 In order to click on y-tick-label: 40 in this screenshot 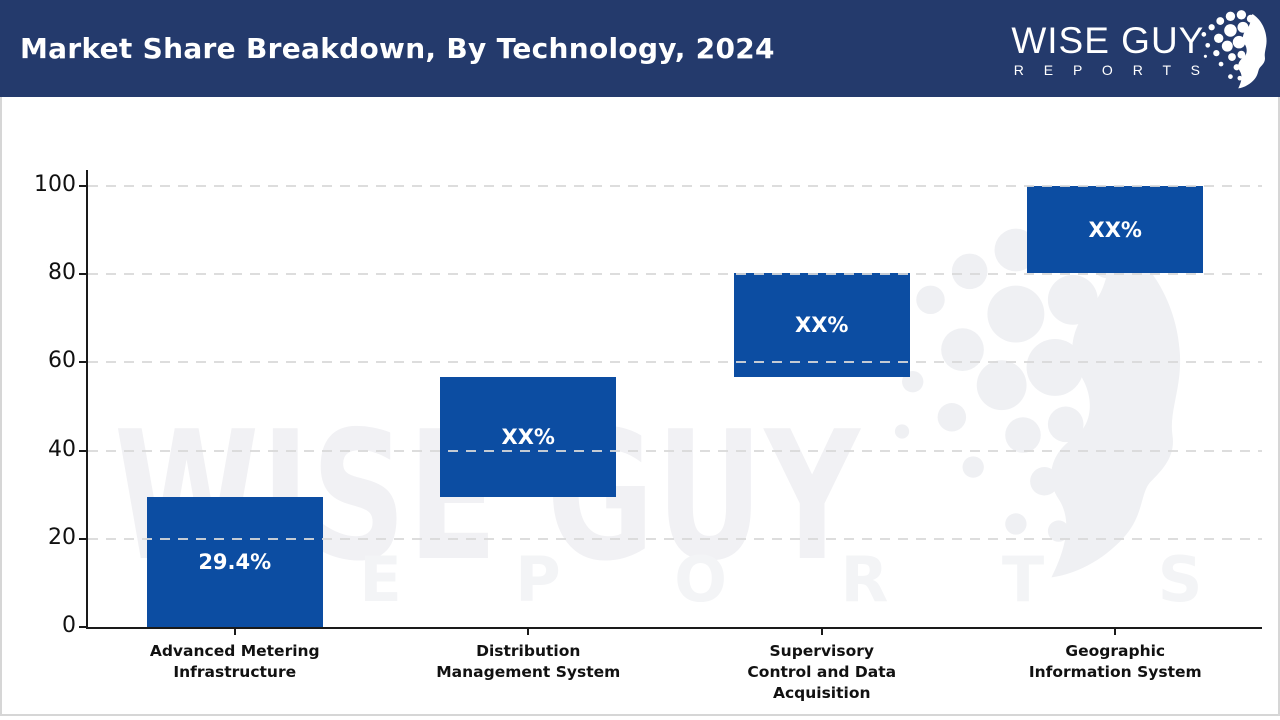, I will do `click(62, 449)`.